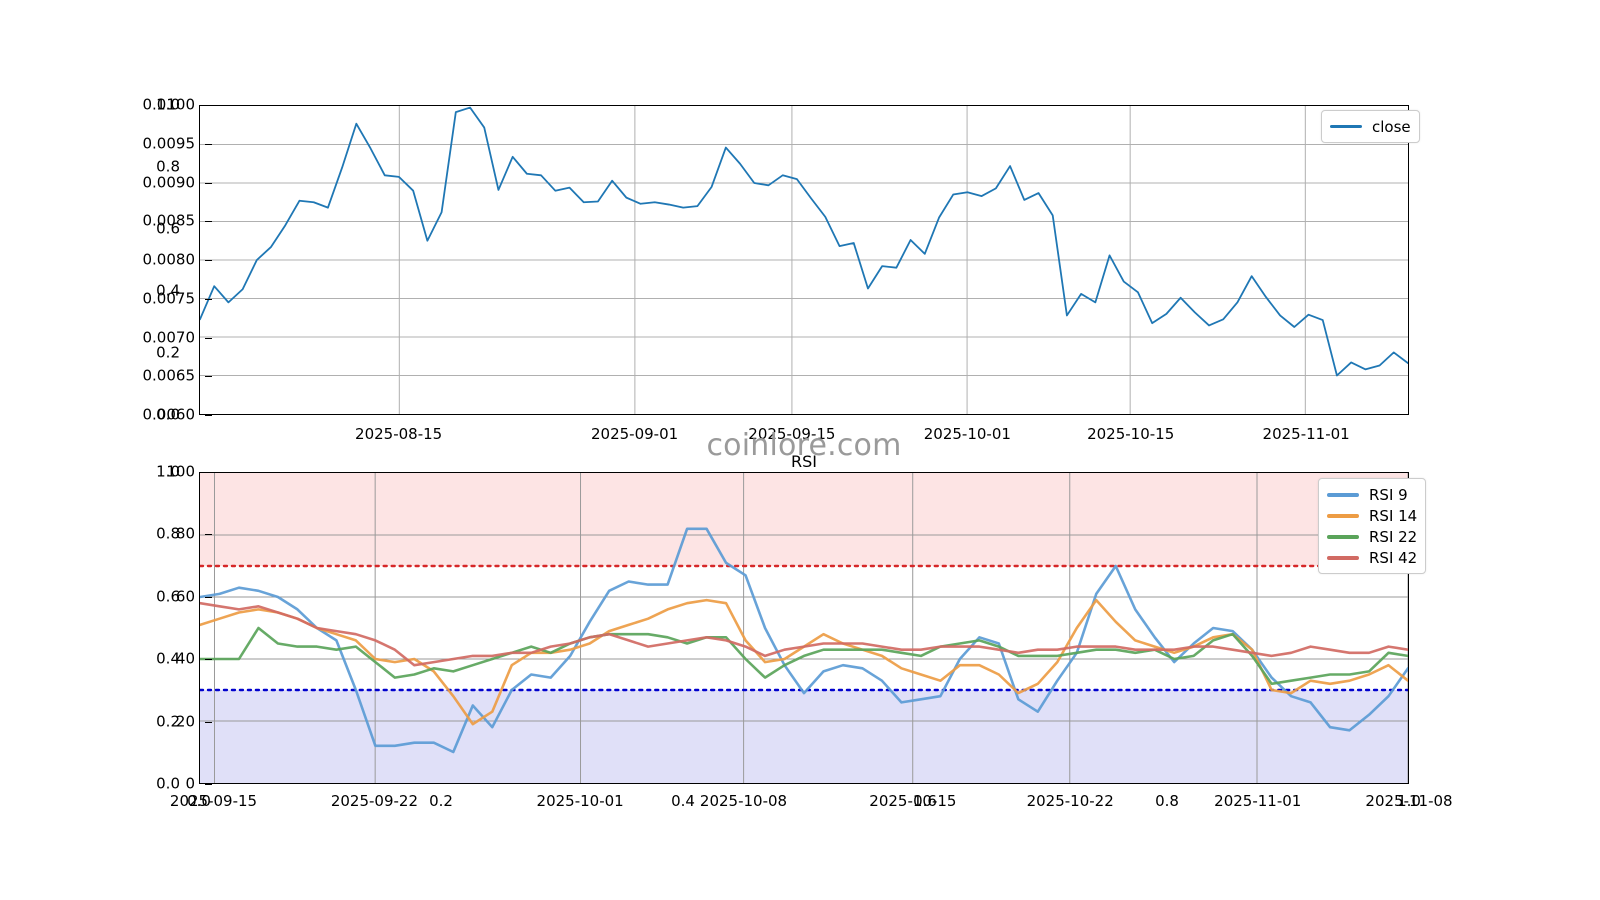 This screenshot has height=900, width=1600. Describe the element at coordinates (169, 337) in the screenshot. I see `price-y-tick-label: 0.0070` at that location.